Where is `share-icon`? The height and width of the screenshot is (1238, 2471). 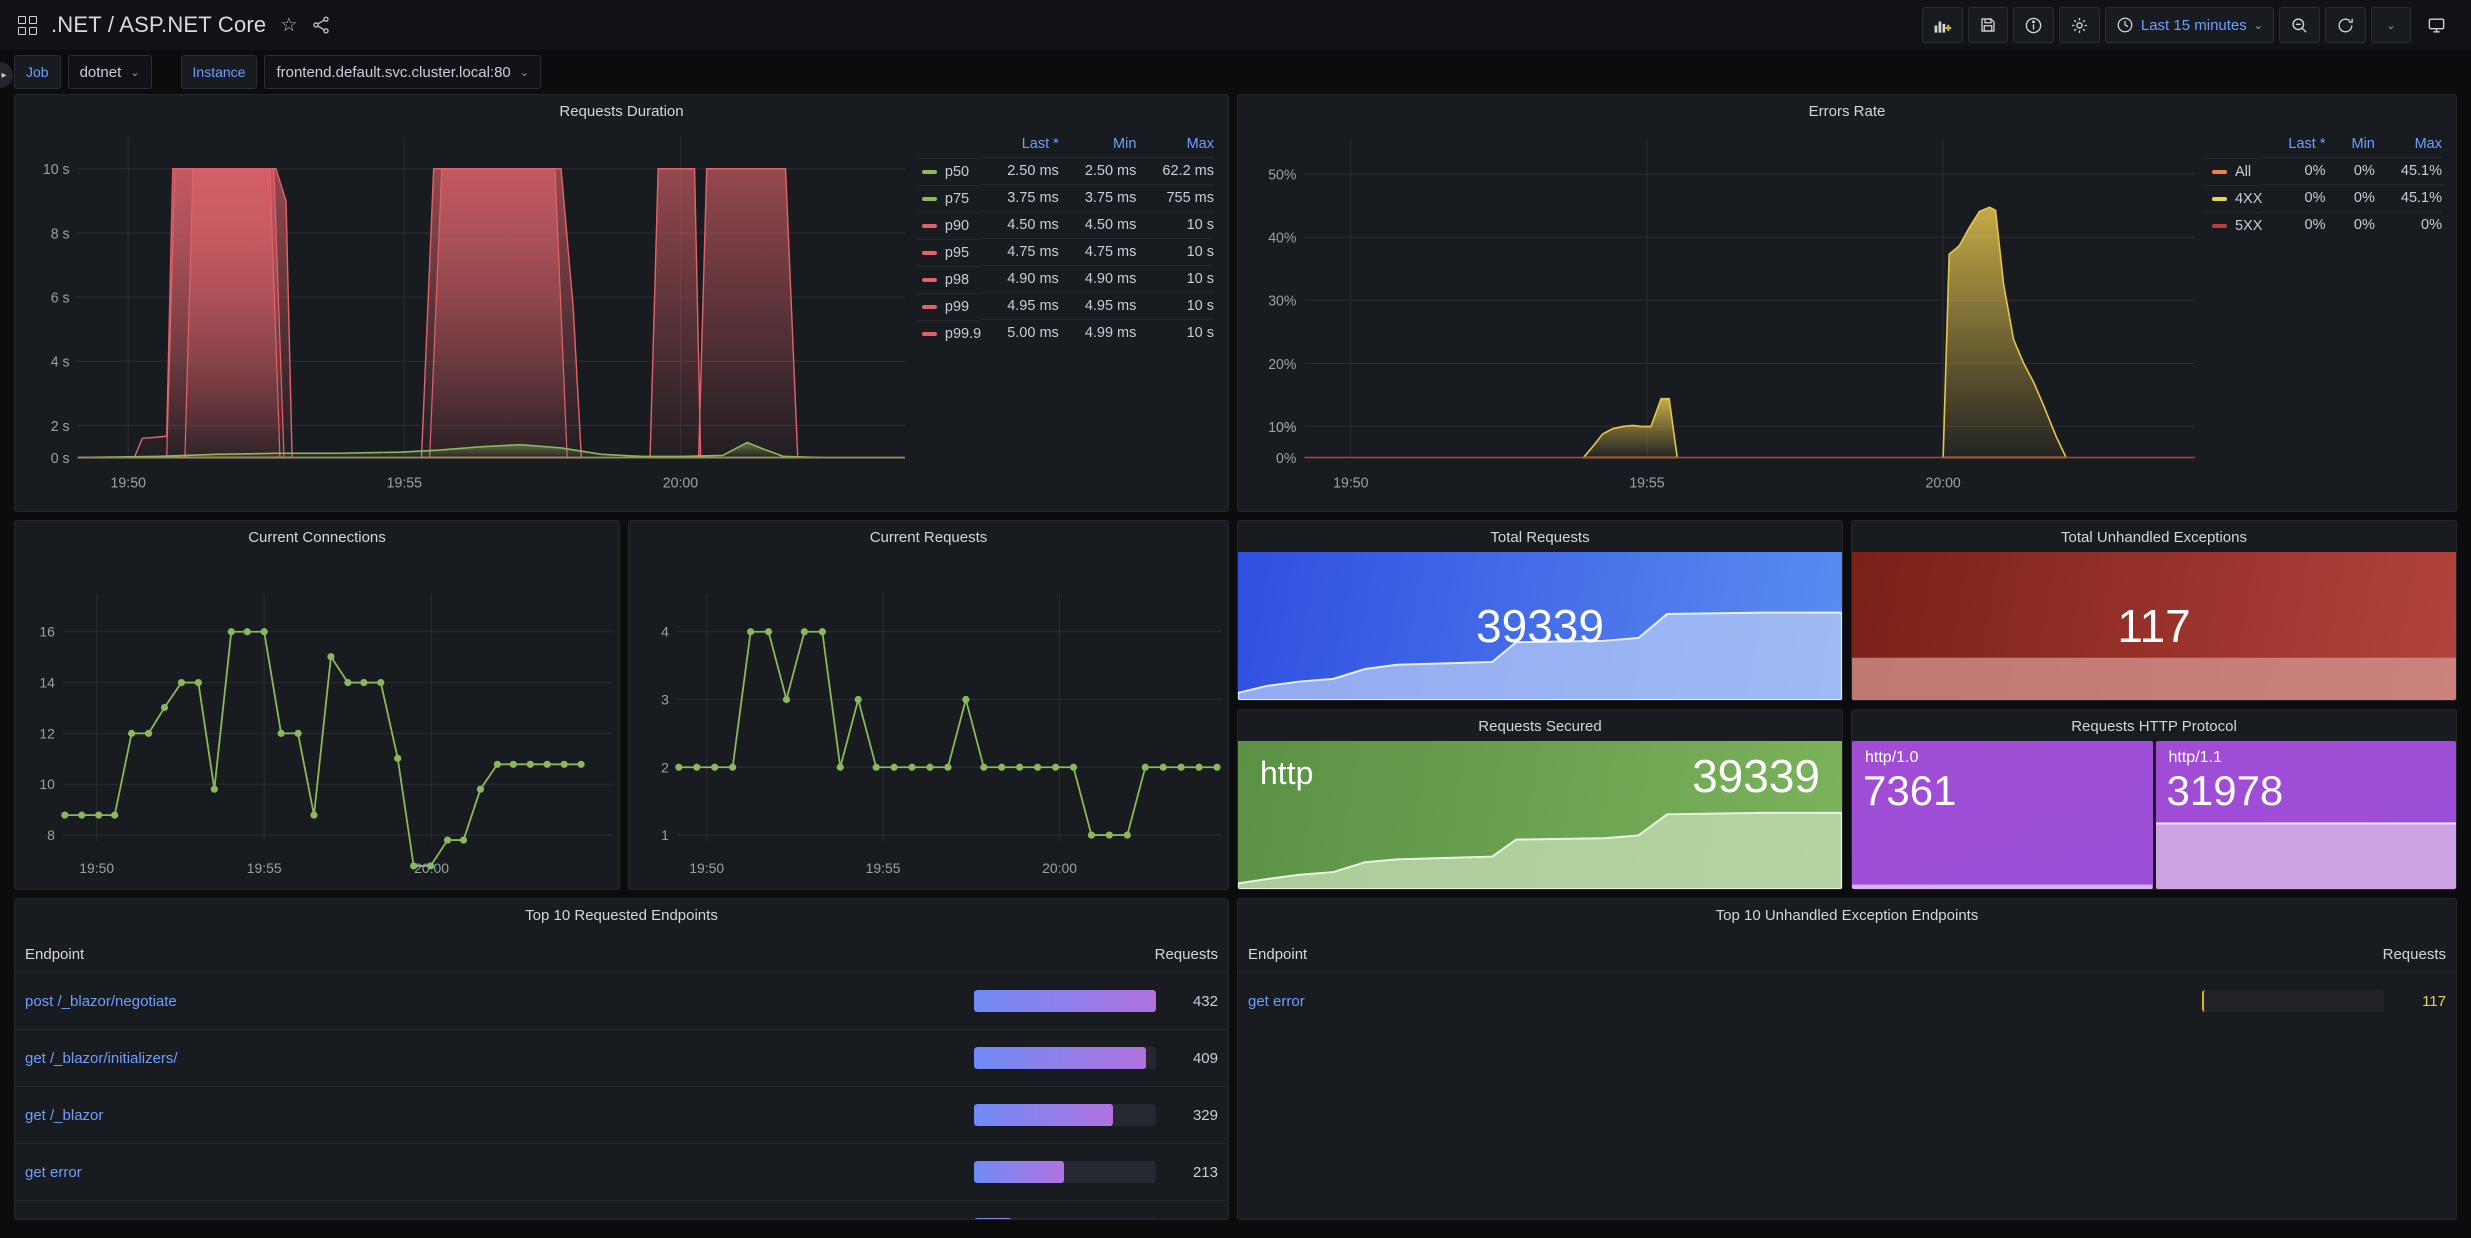
share-icon is located at coordinates (321, 25).